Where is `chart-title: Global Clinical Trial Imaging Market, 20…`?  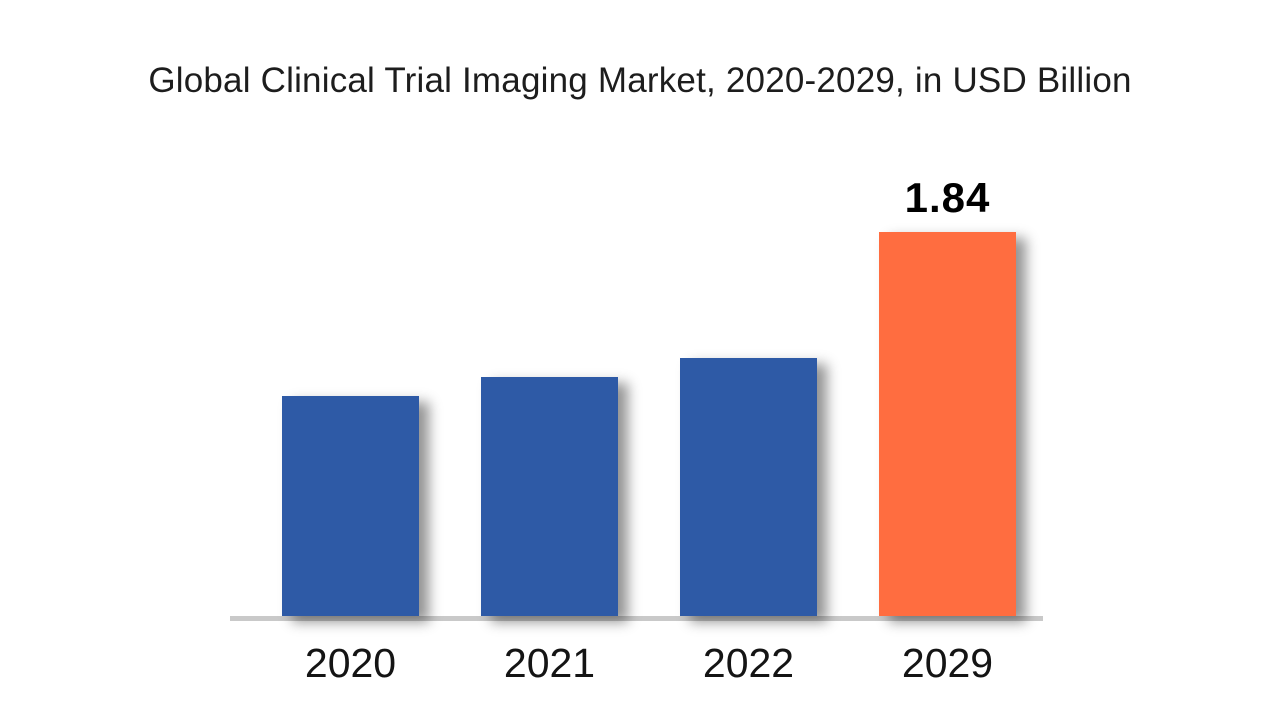 chart-title: Global Clinical Trial Imaging Market, 20… is located at coordinates (640, 80).